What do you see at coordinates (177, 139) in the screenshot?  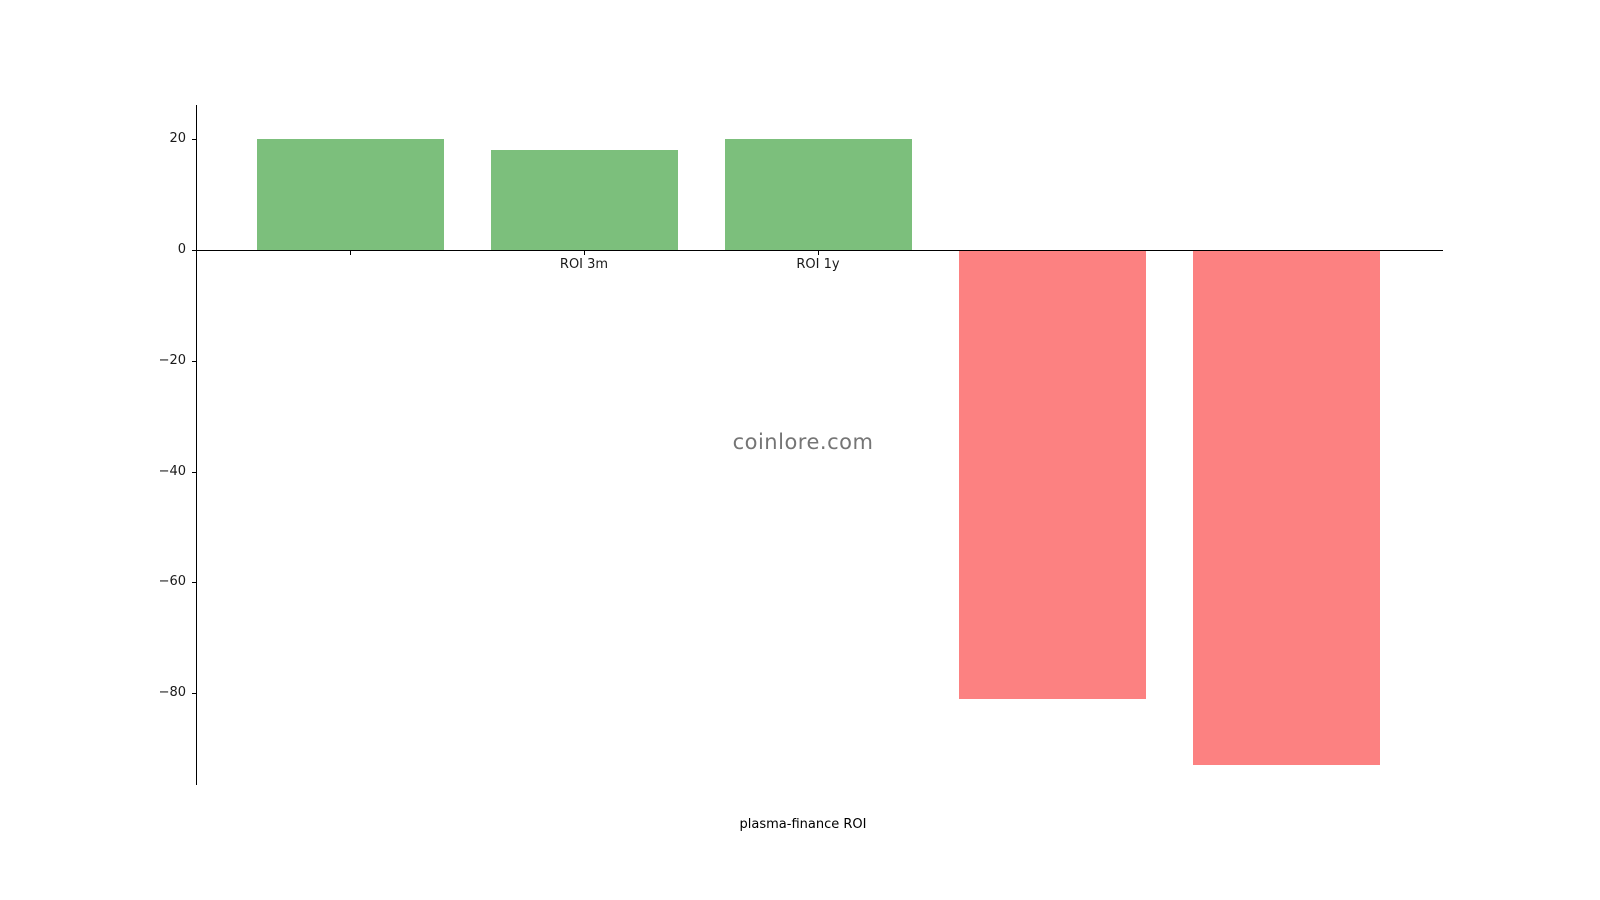 I see `y-tick-label: 20` at bounding box center [177, 139].